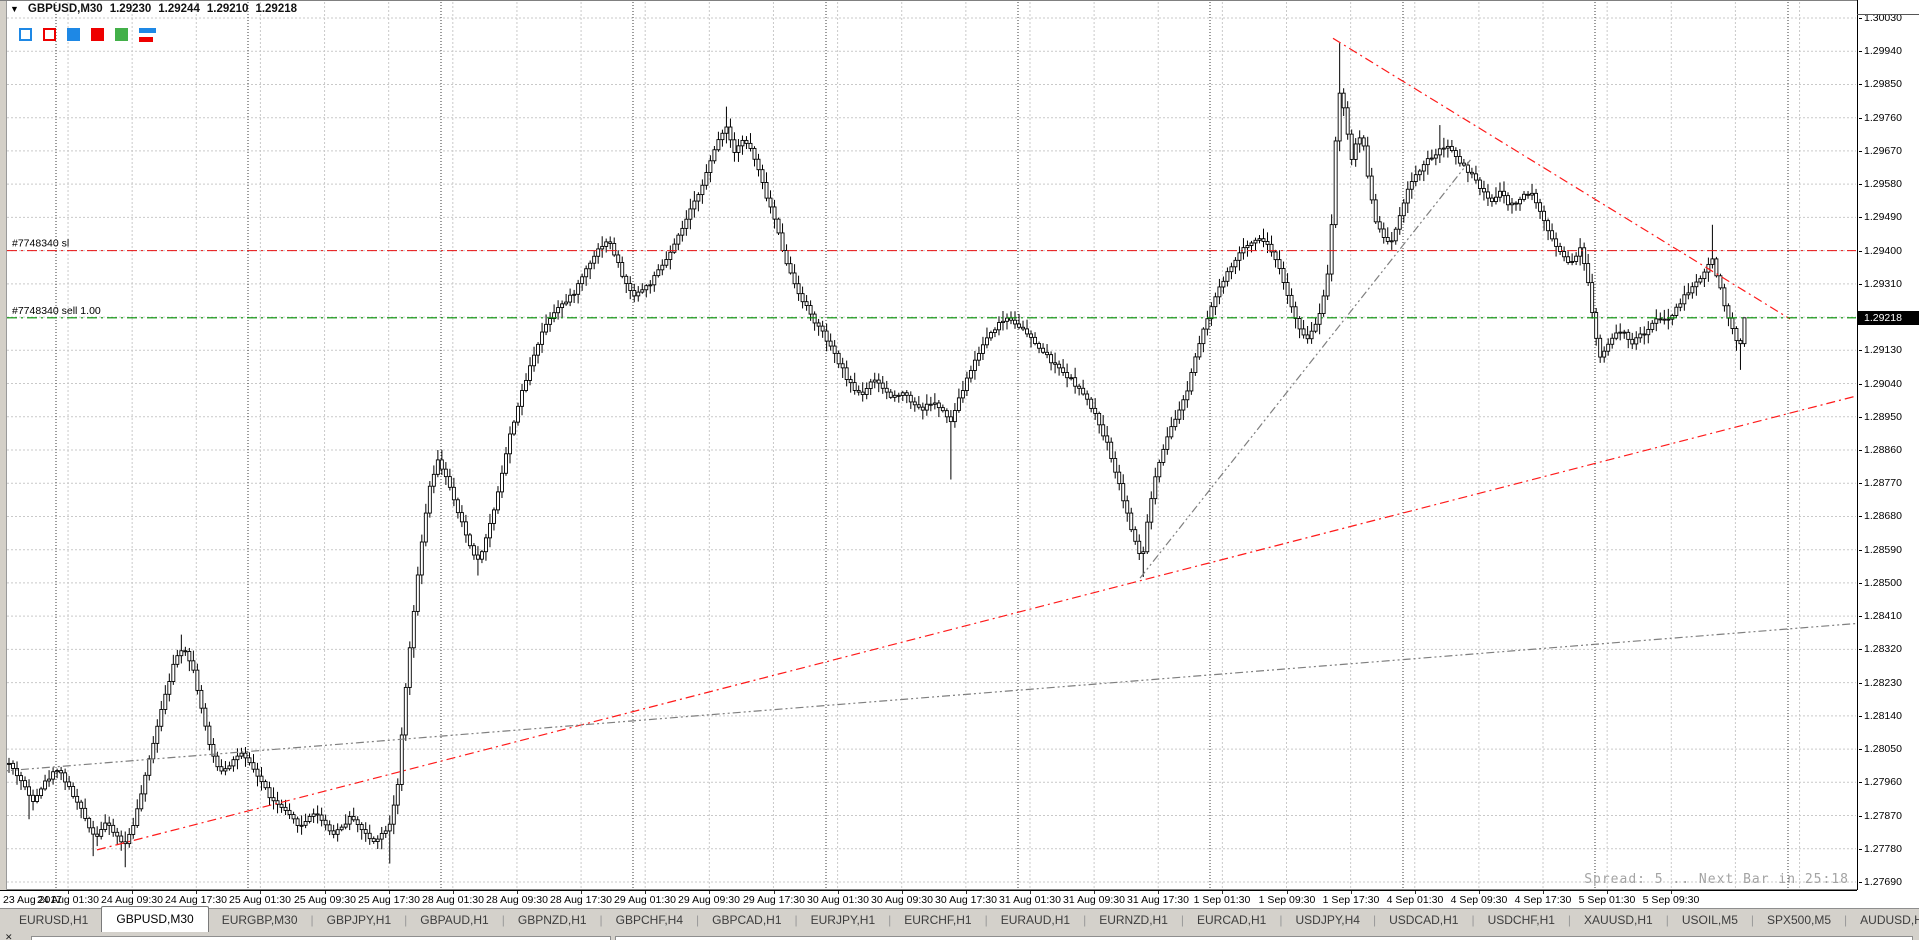 Image resolution: width=1919 pixels, height=940 pixels. I want to click on time-axis-label: 30 Aug 17:30, so click(966, 900).